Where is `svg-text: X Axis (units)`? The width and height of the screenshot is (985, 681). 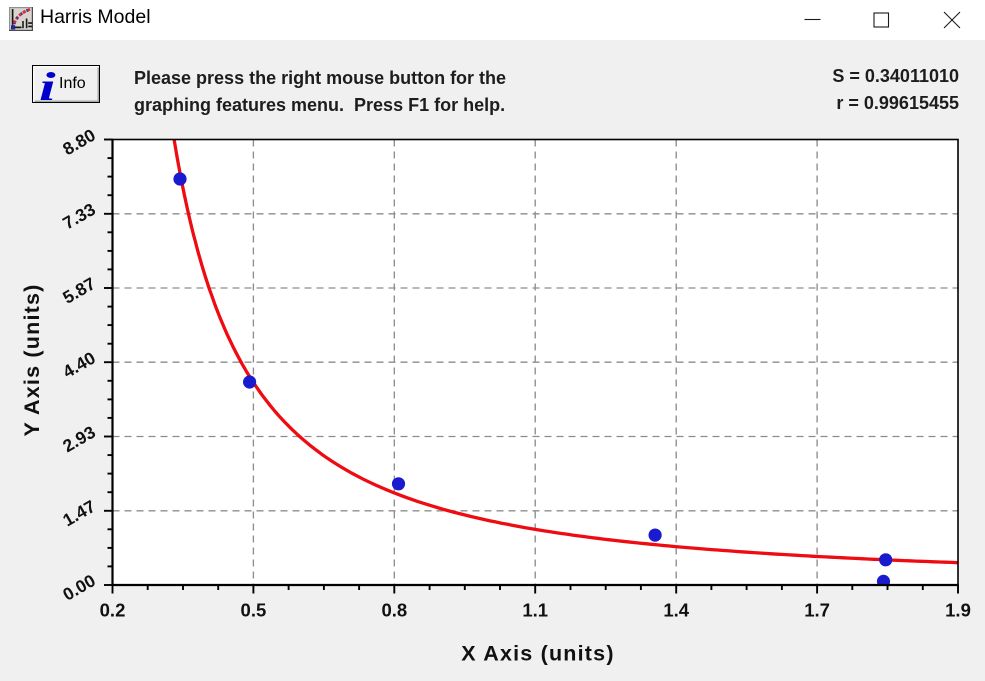 svg-text: X Axis (units) is located at coordinates (537, 654).